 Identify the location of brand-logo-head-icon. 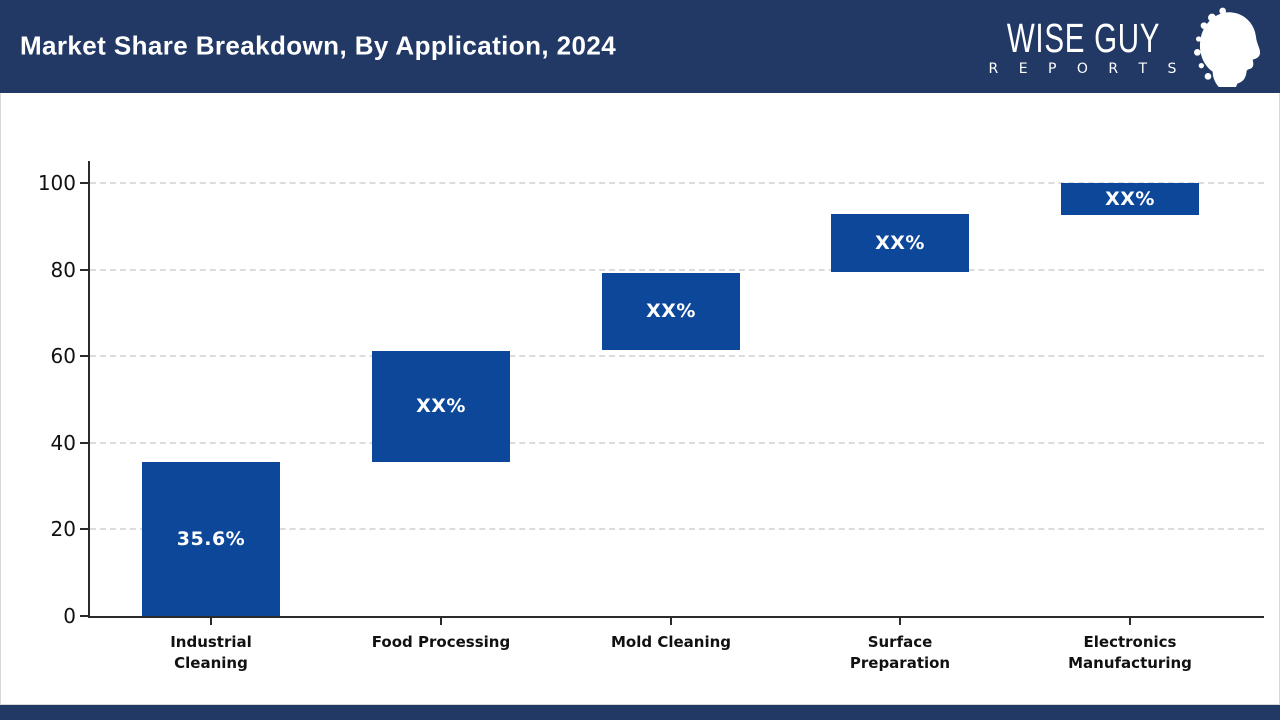
(1227, 47).